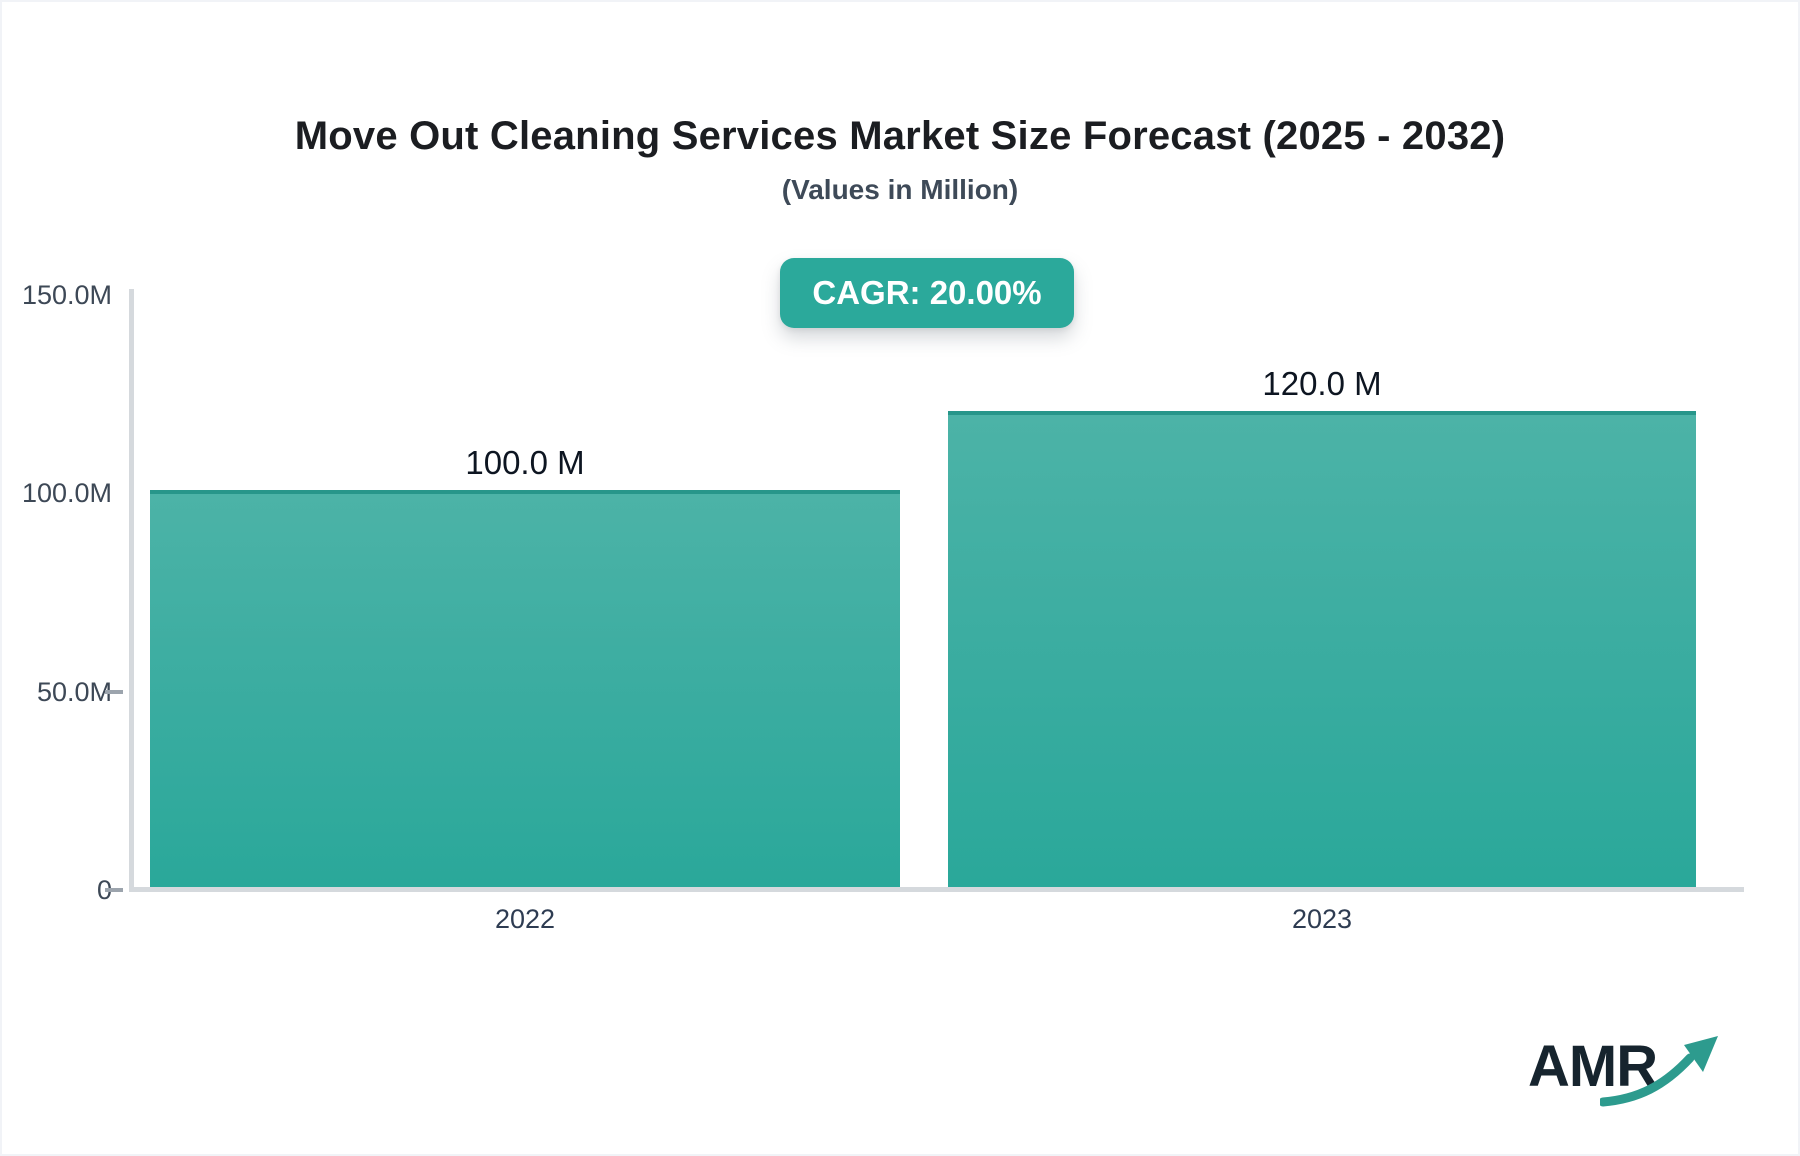 This screenshot has width=1800, height=1156. Describe the element at coordinates (1593, 1066) in the screenshot. I see `amr-logo-text: AMR` at that location.